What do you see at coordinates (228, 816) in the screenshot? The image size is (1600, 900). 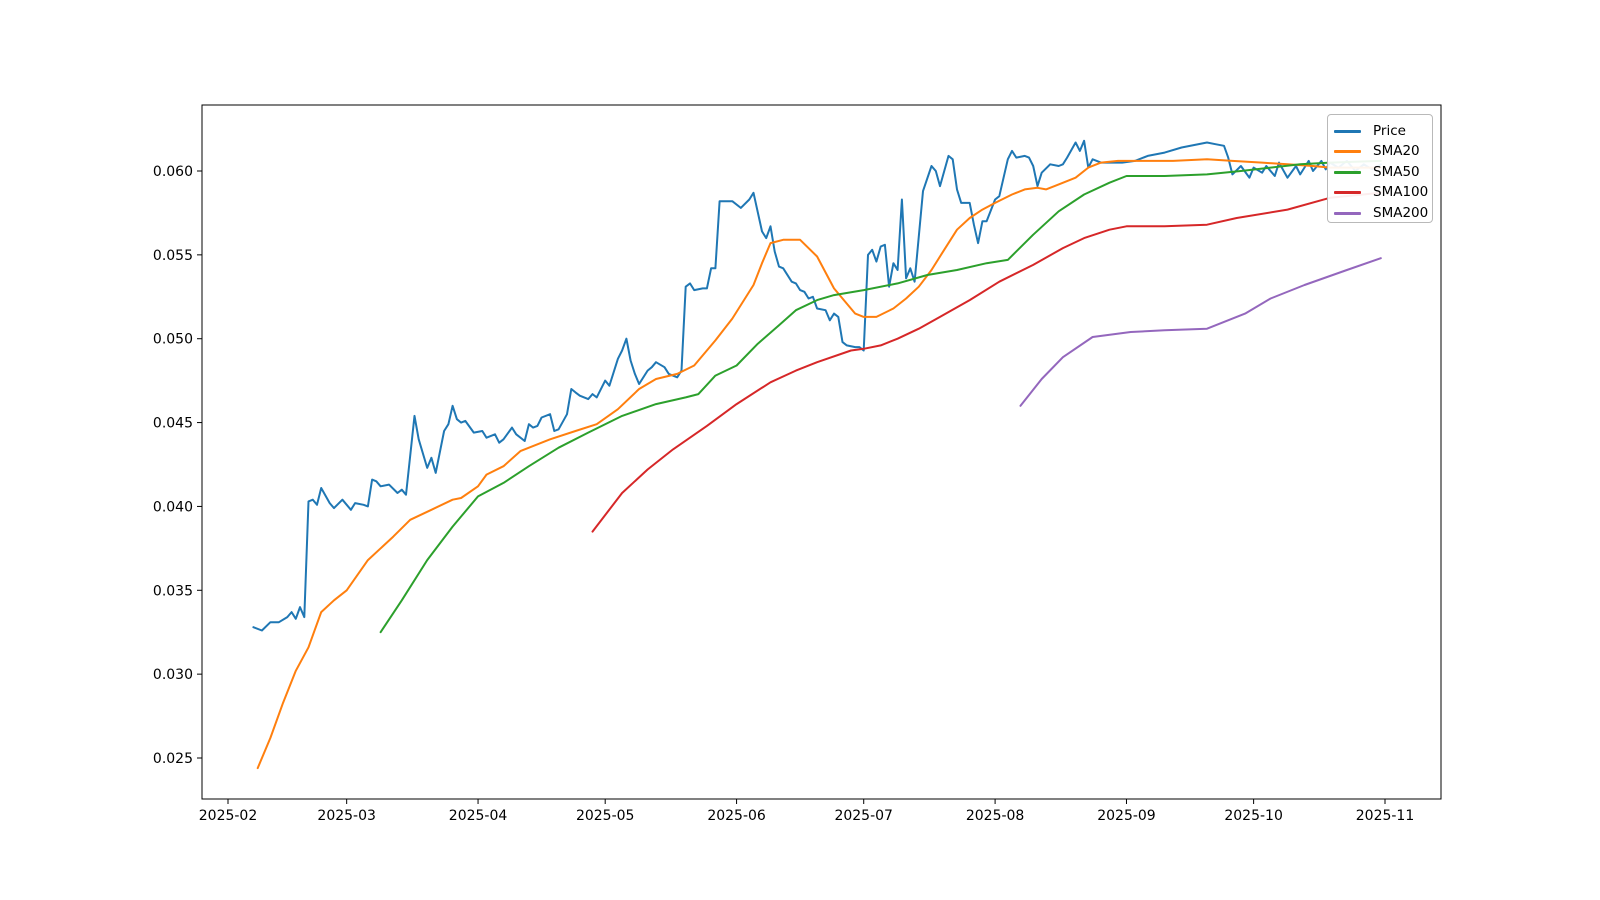 I see `x-tick-label: 2025-02` at bounding box center [228, 816].